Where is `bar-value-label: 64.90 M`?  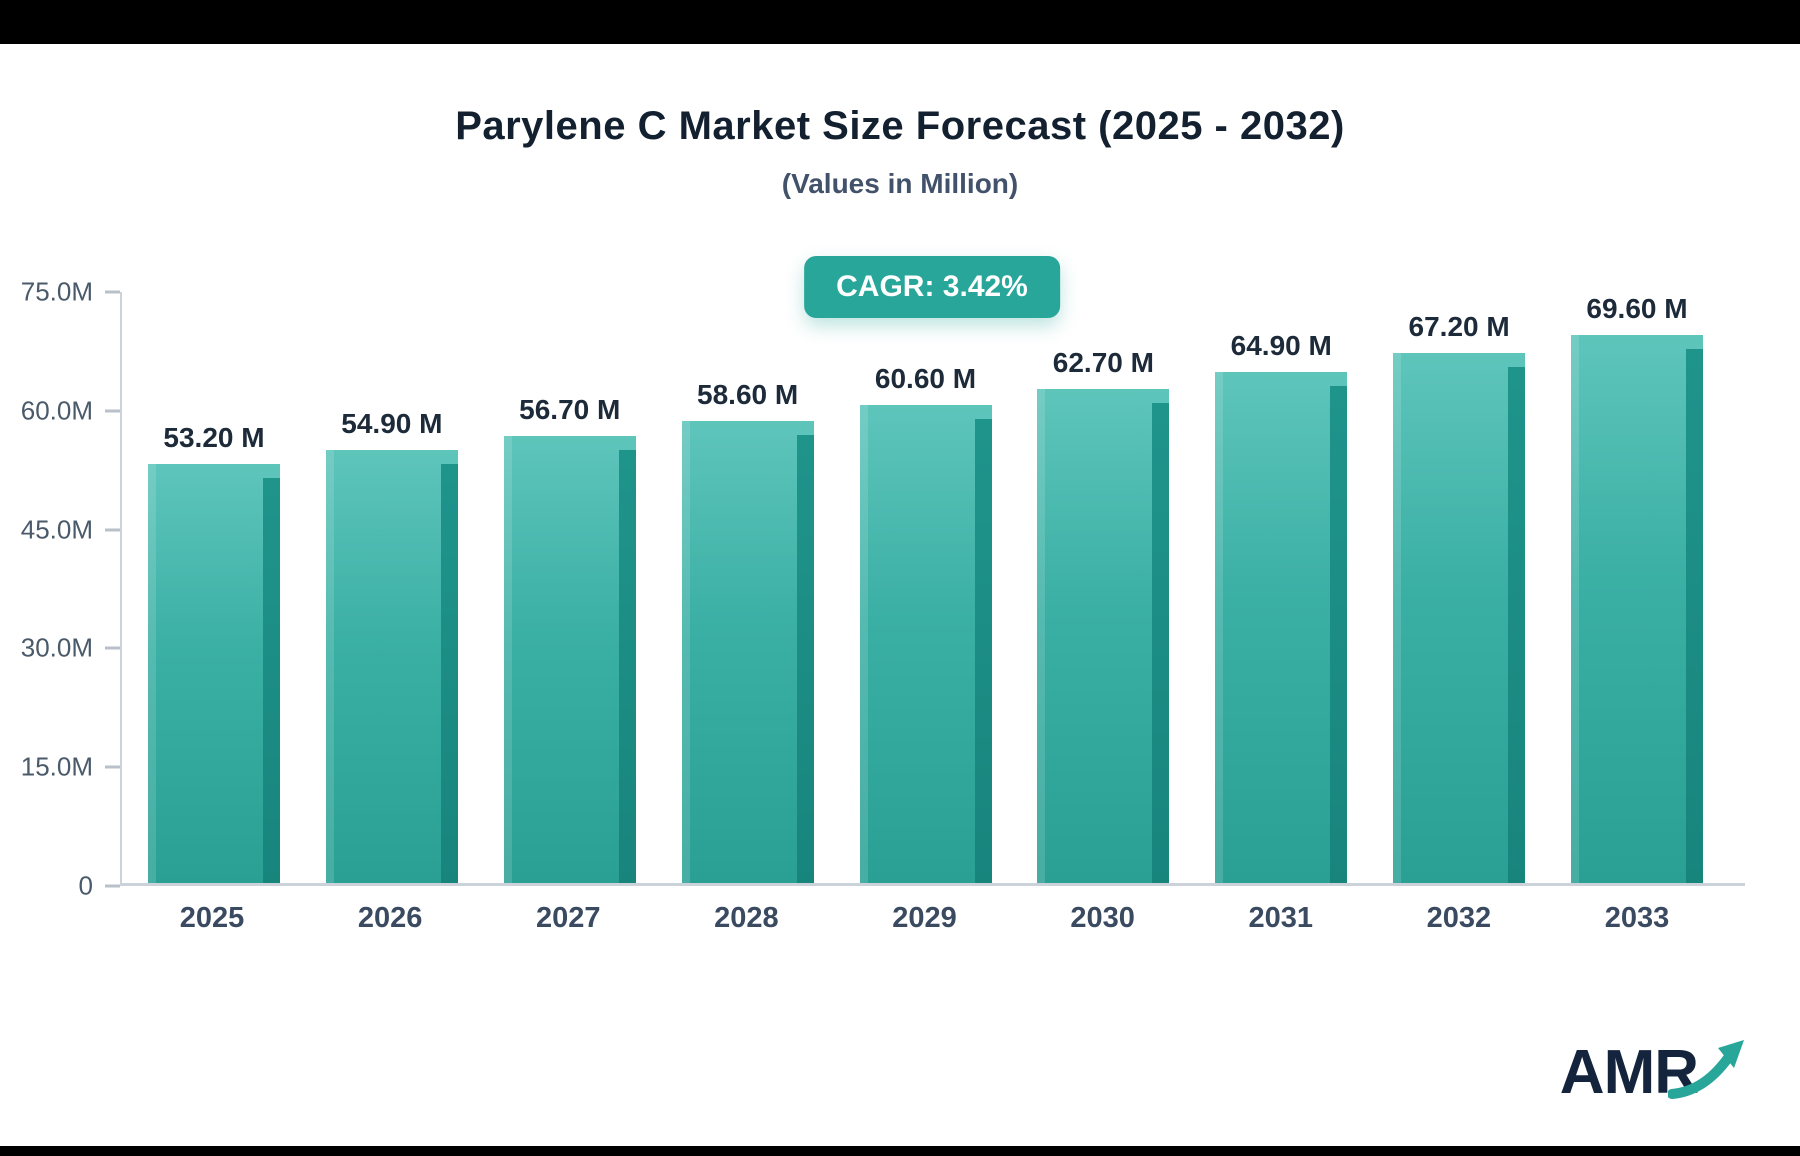 bar-value-label: 64.90 M is located at coordinates (1281, 345).